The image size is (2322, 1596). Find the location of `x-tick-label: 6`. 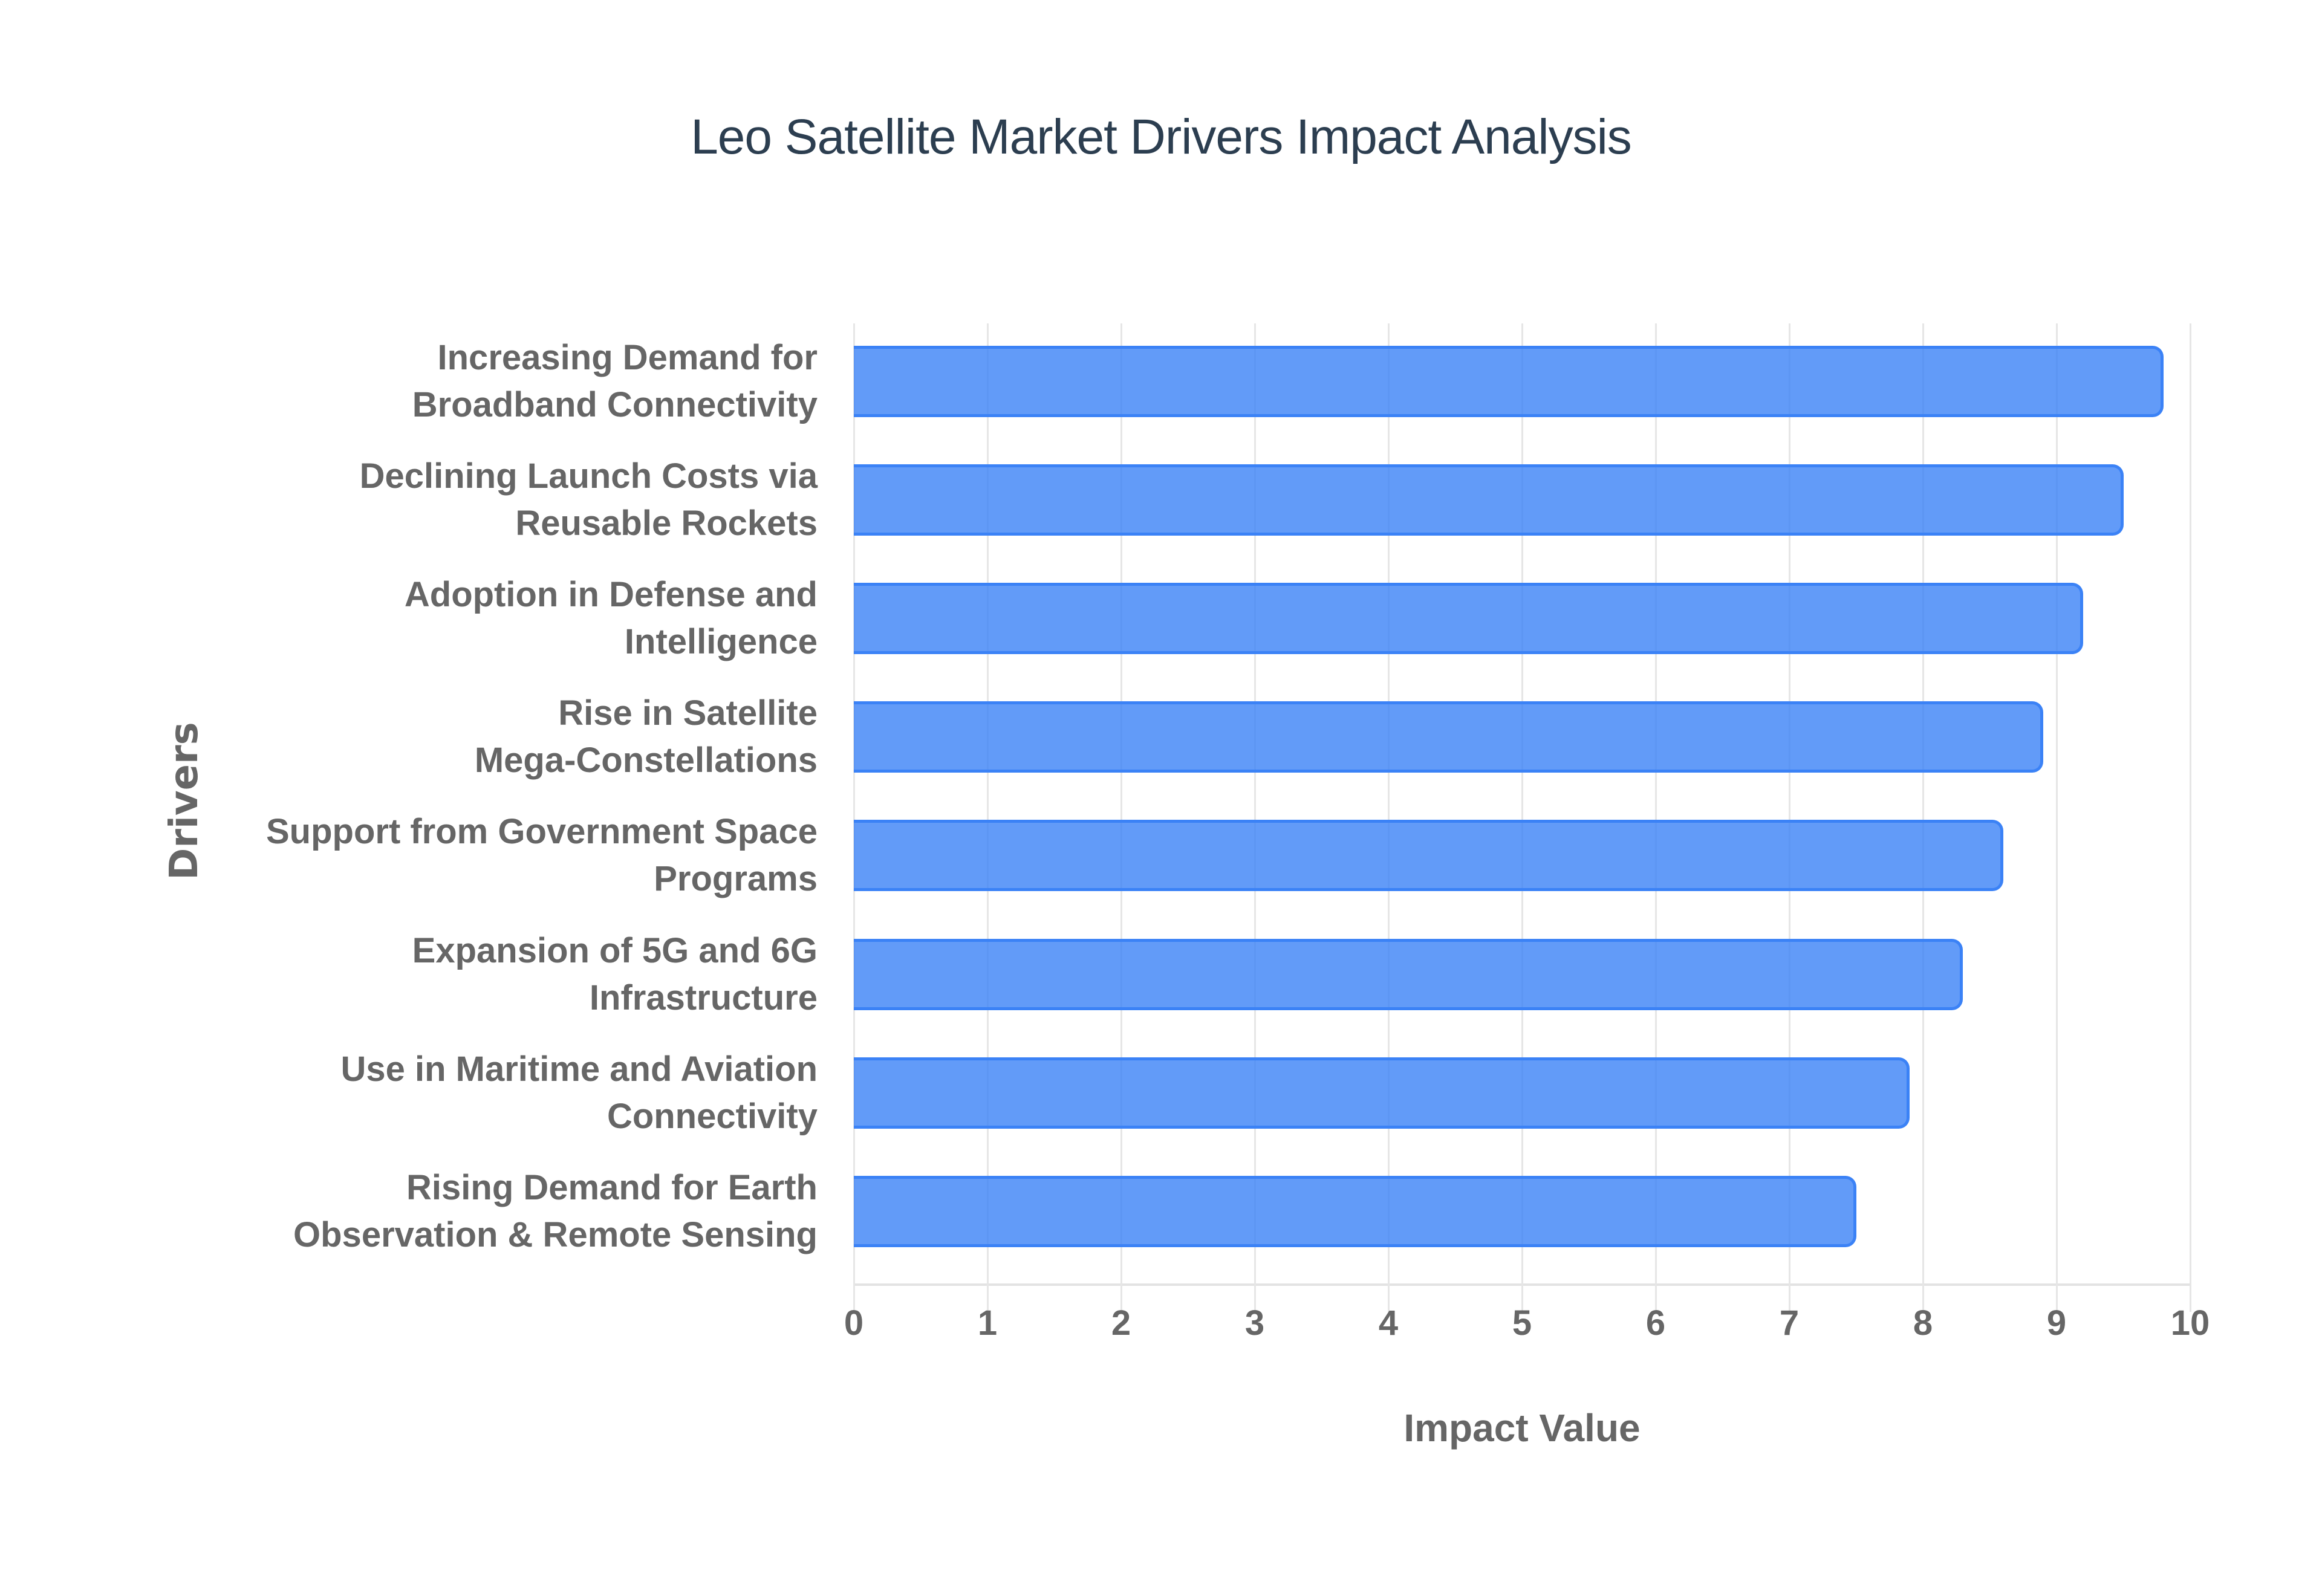

x-tick-label: 6 is located at coordinates (1656, 1323).